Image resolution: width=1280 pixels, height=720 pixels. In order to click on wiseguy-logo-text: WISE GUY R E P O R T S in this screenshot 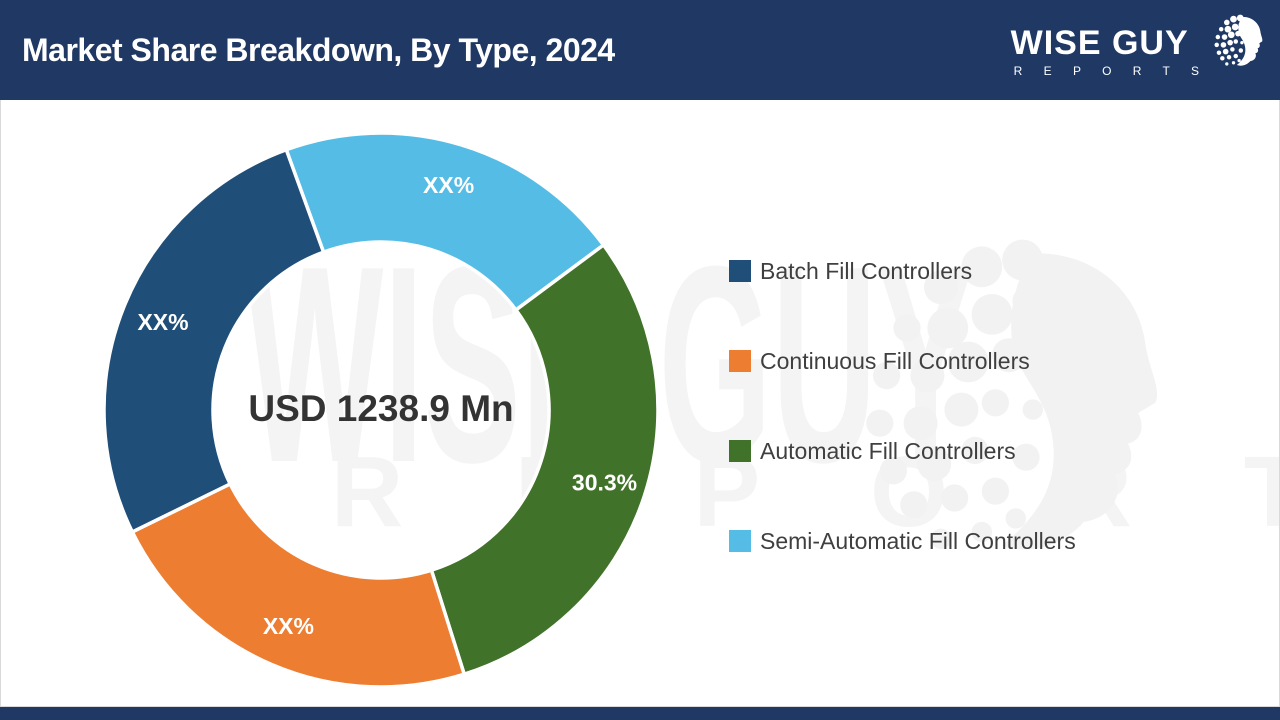, I will do `click(1109, 51)`.